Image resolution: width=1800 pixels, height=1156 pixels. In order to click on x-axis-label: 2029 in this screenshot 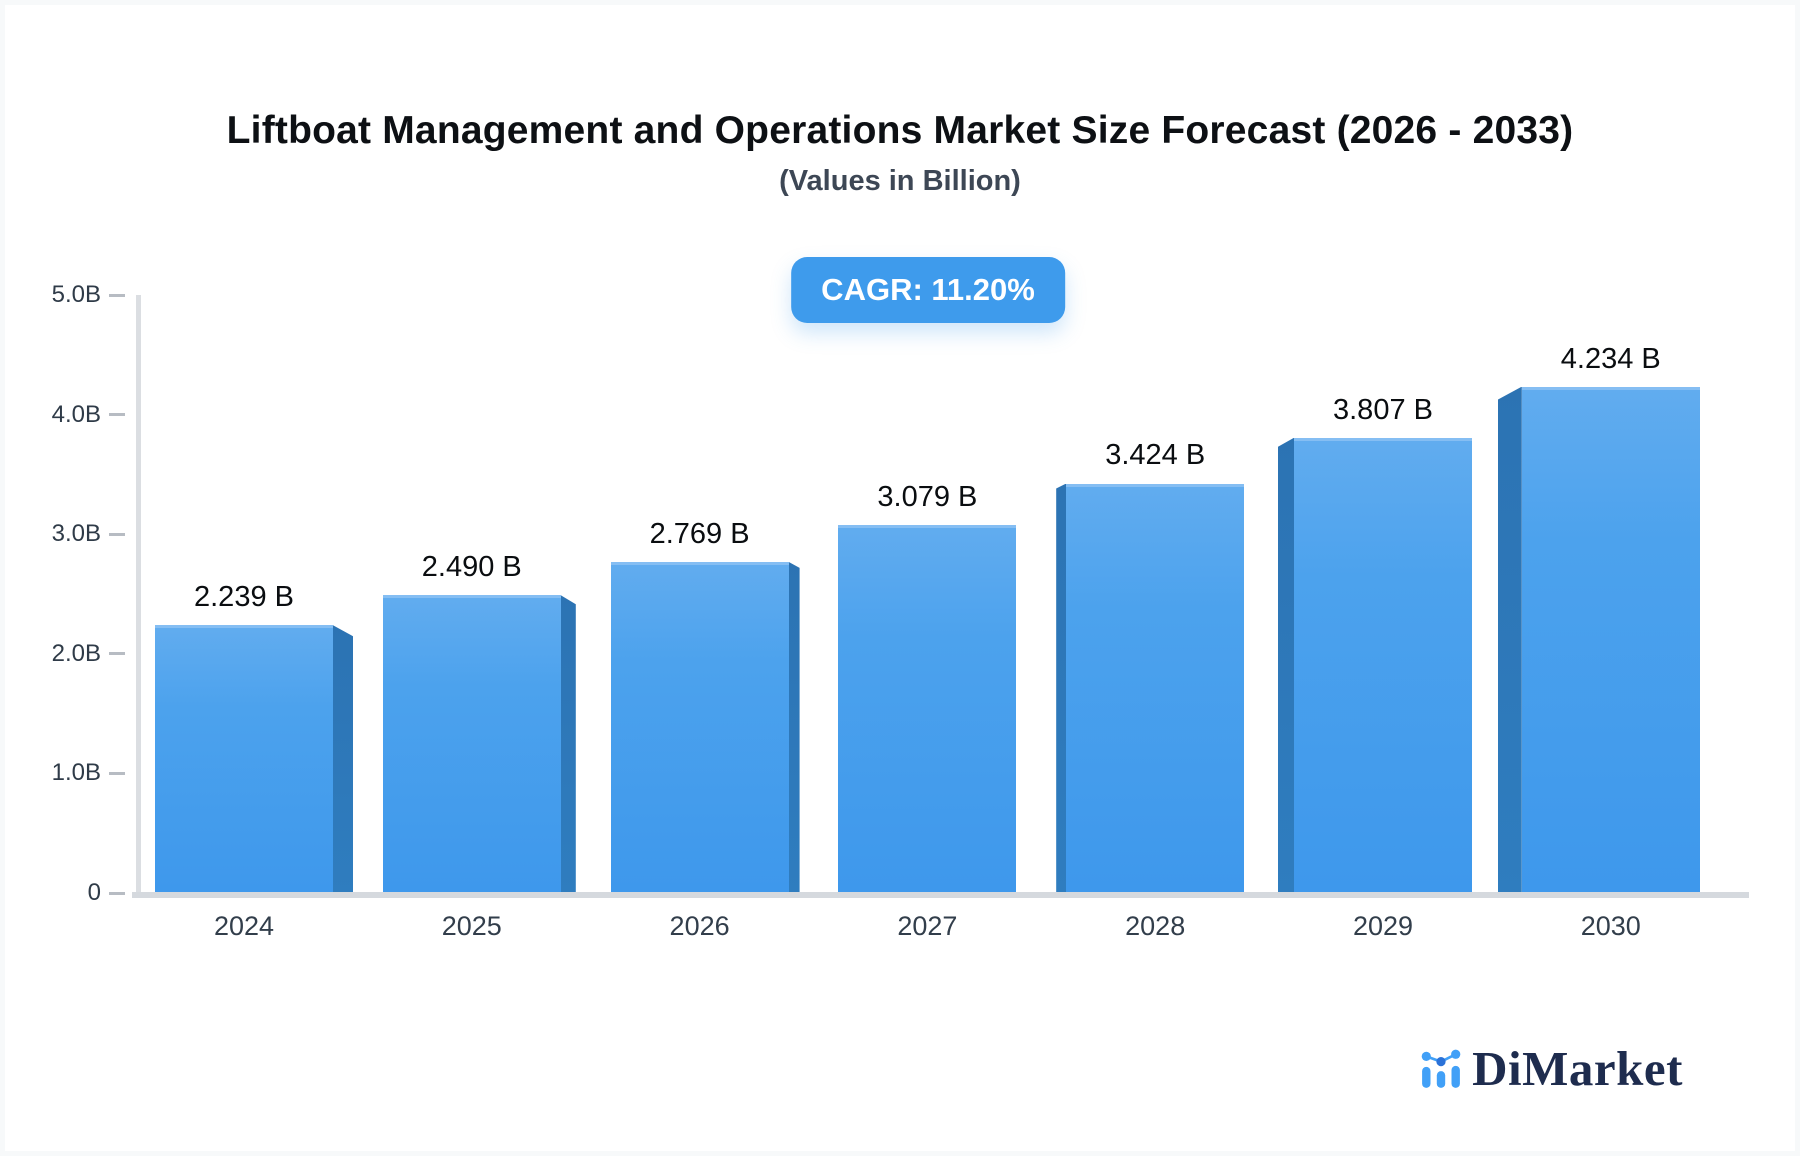, I will do `click(1383, 926)`.